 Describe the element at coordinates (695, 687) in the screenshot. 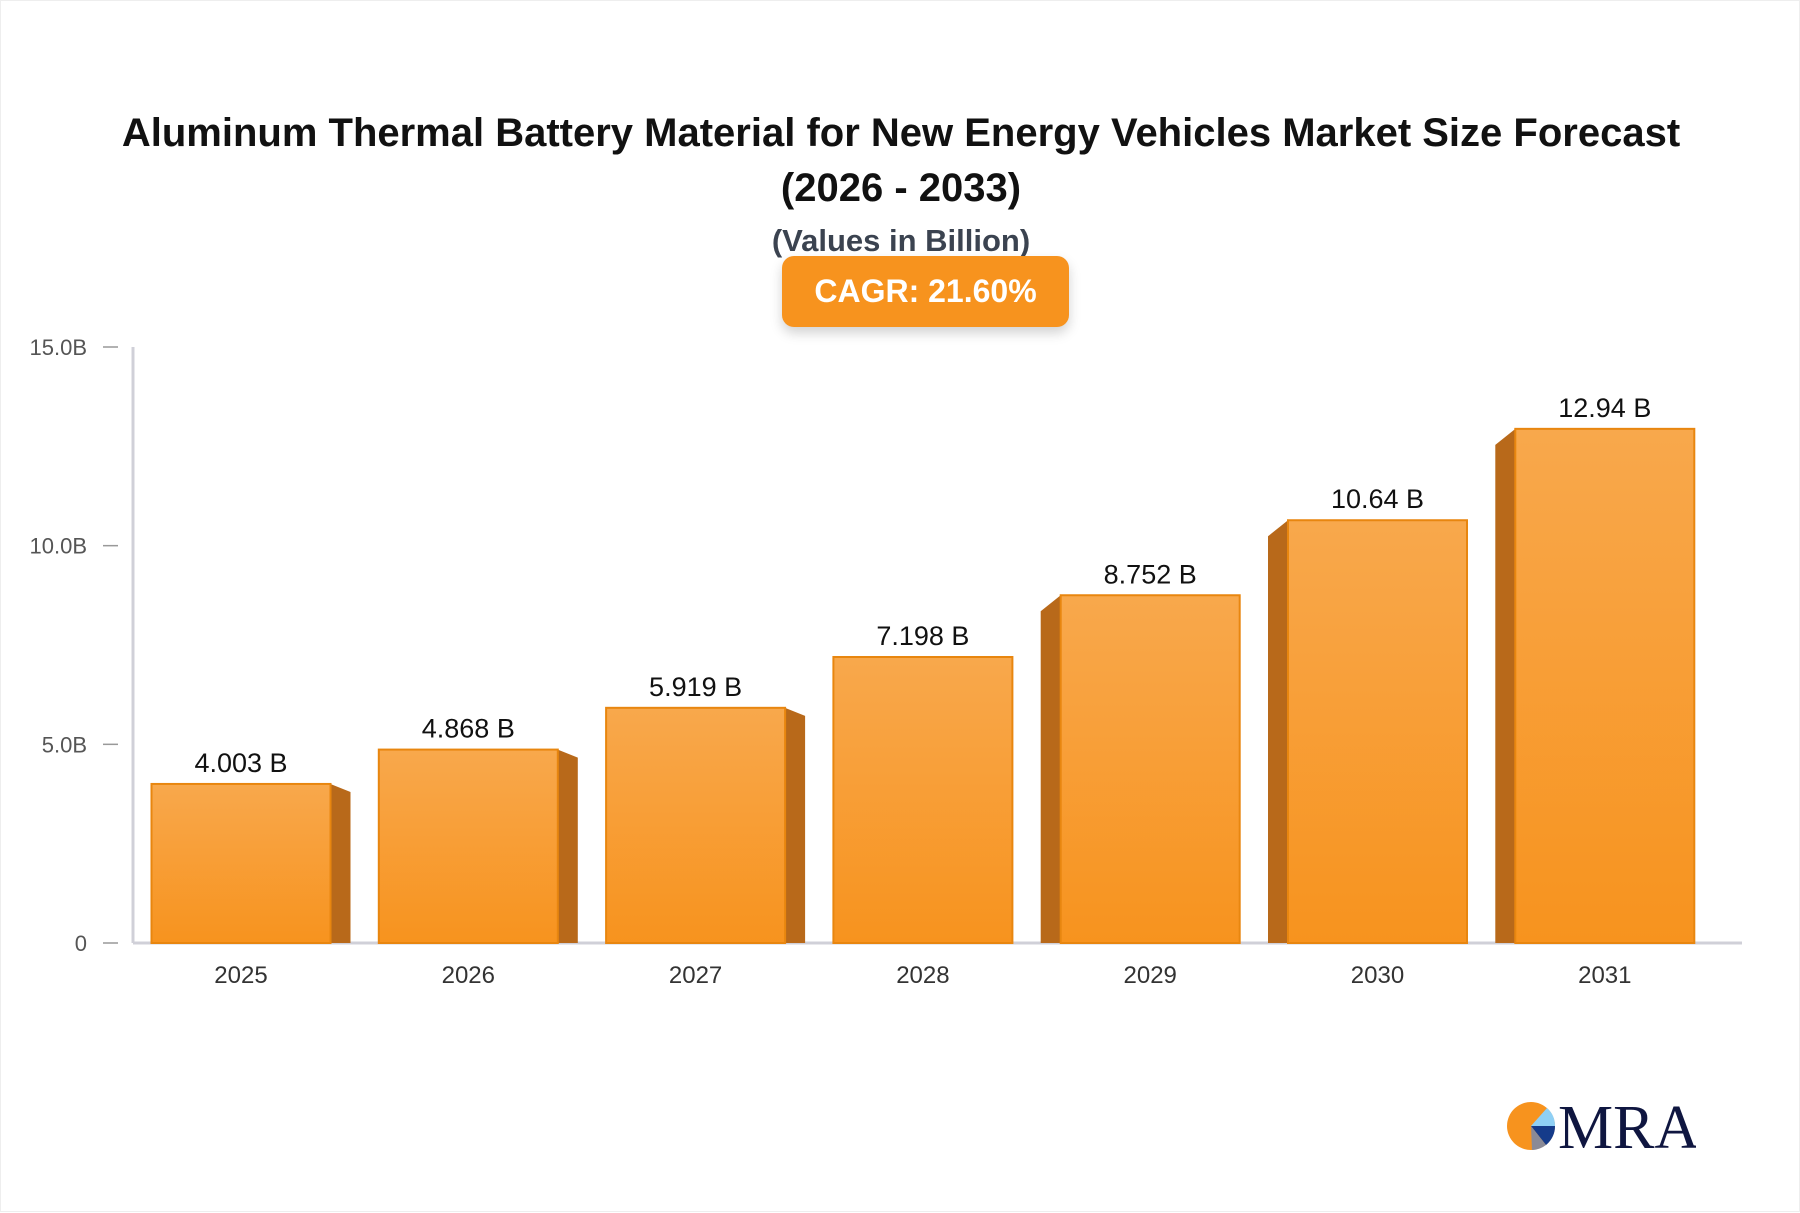

I see `data-label: 5.919 B` at that location.